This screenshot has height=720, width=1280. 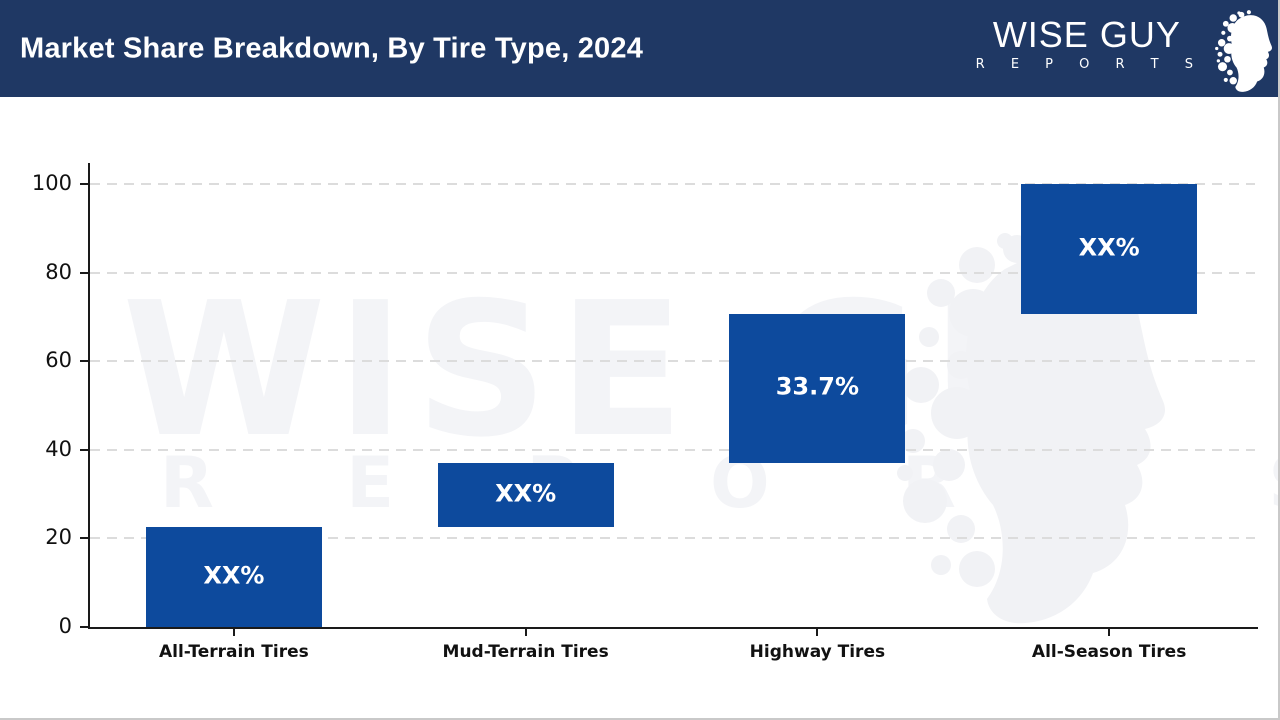 What do you see at coordinates (89, 396) in the screenshot?
I see `y-axis-line` at bounding box center [89, 396].